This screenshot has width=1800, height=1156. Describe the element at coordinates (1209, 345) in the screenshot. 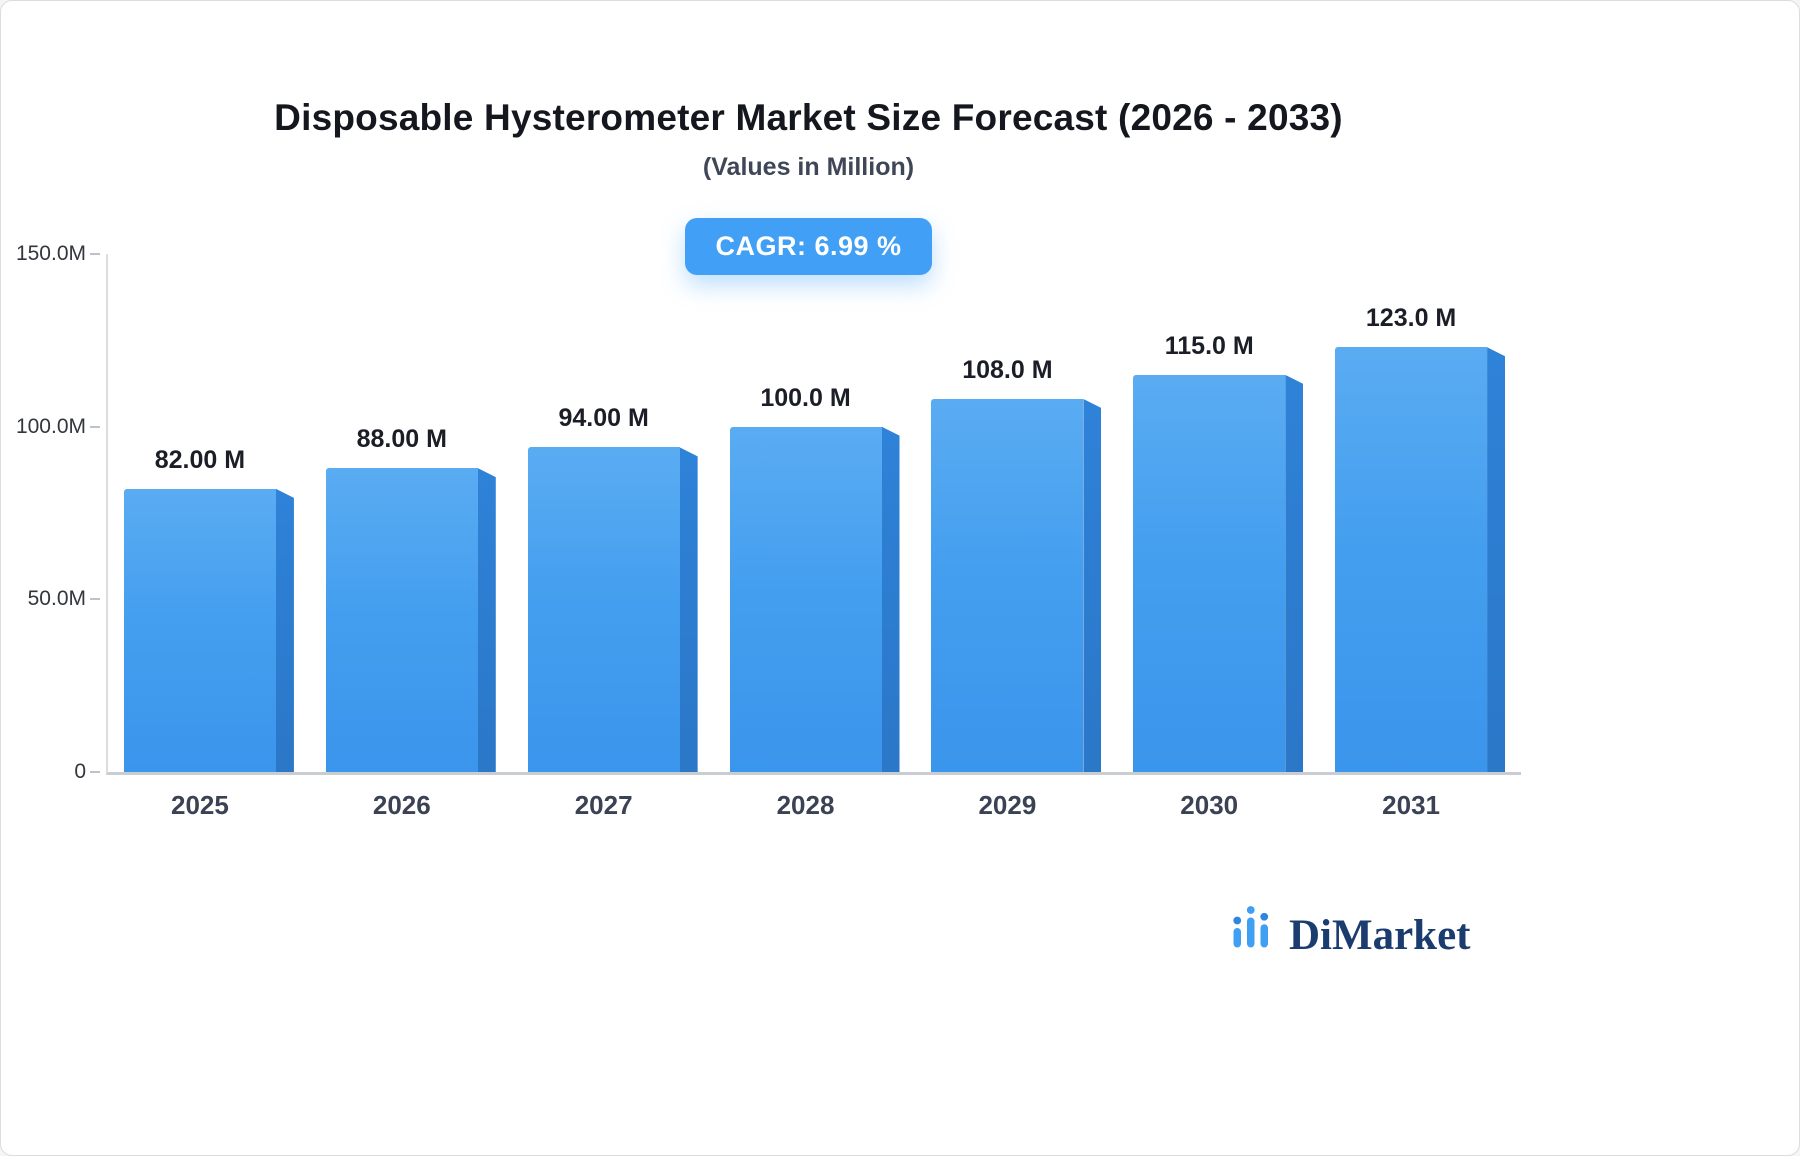

I see `bar-value-label: 115.0 M` at that location.